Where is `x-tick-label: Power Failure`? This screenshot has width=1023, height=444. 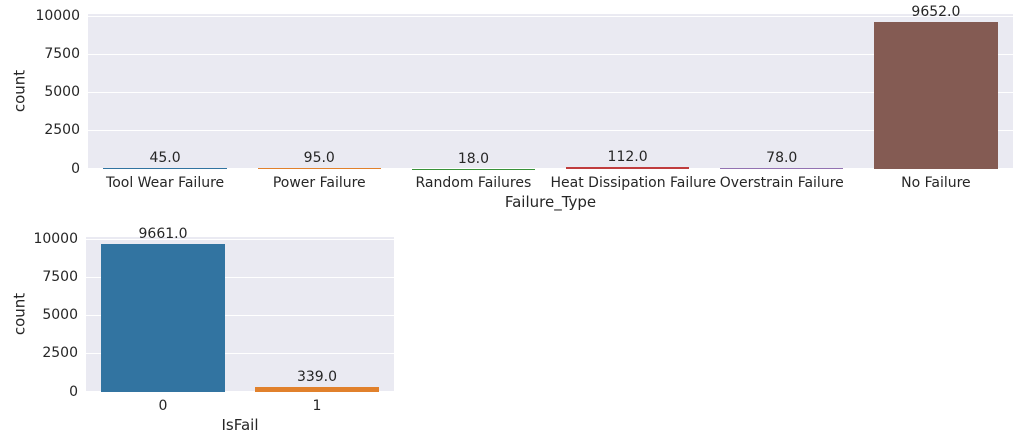
x-tick-label: Power Failure is located at coordinates (319, 183).